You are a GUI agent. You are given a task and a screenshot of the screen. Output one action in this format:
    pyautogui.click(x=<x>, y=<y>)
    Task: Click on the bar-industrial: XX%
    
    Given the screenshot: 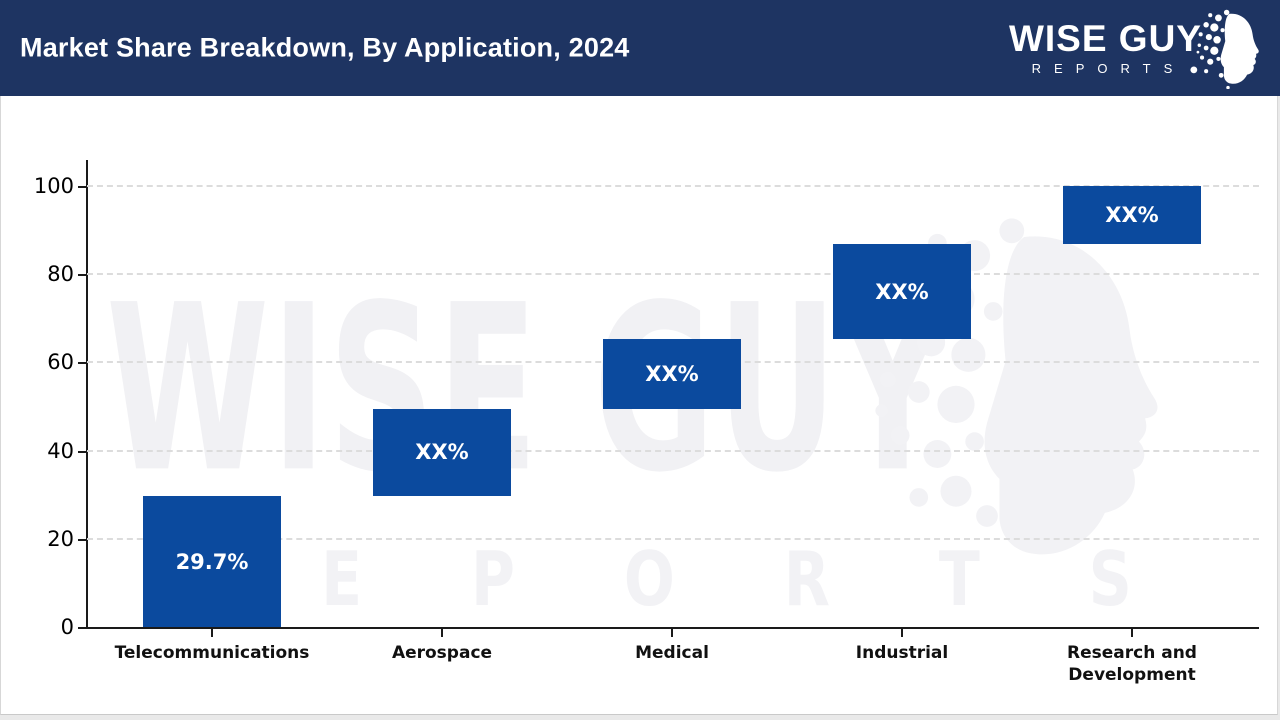 What is the action you would take?
    pyautogui.click(x=902, y=292)
    